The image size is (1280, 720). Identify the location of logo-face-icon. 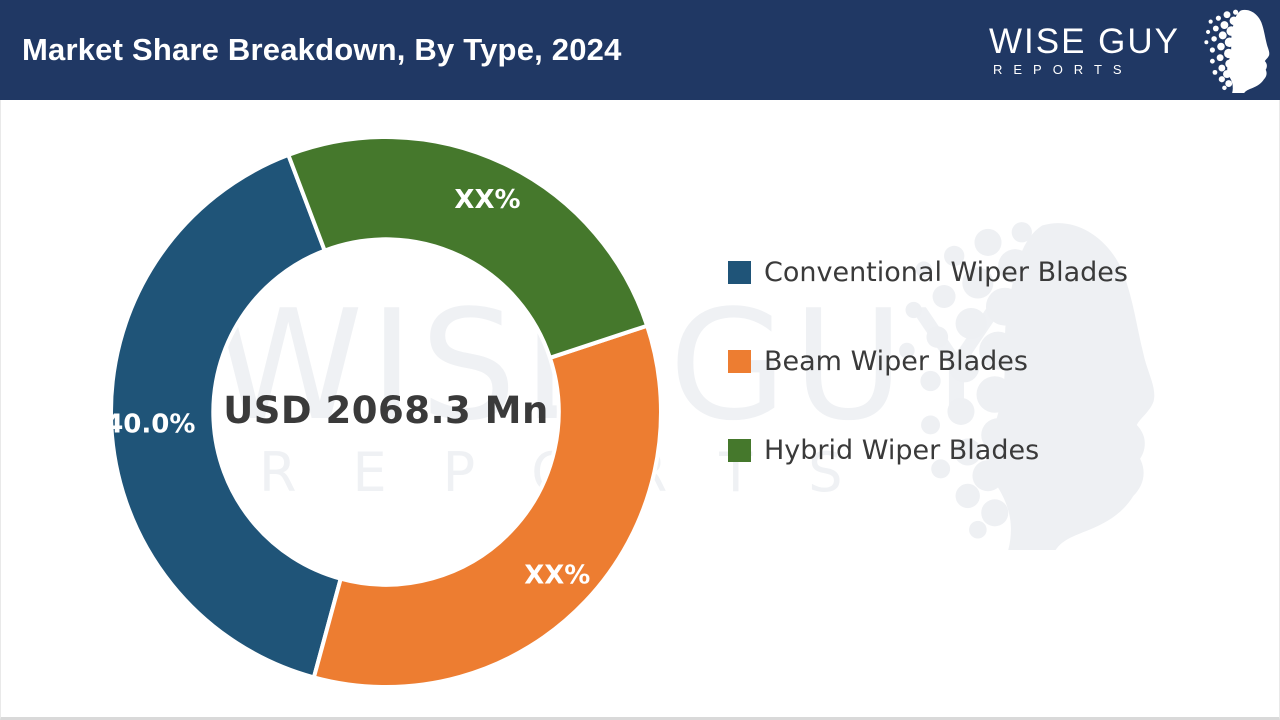
(1237, 51).